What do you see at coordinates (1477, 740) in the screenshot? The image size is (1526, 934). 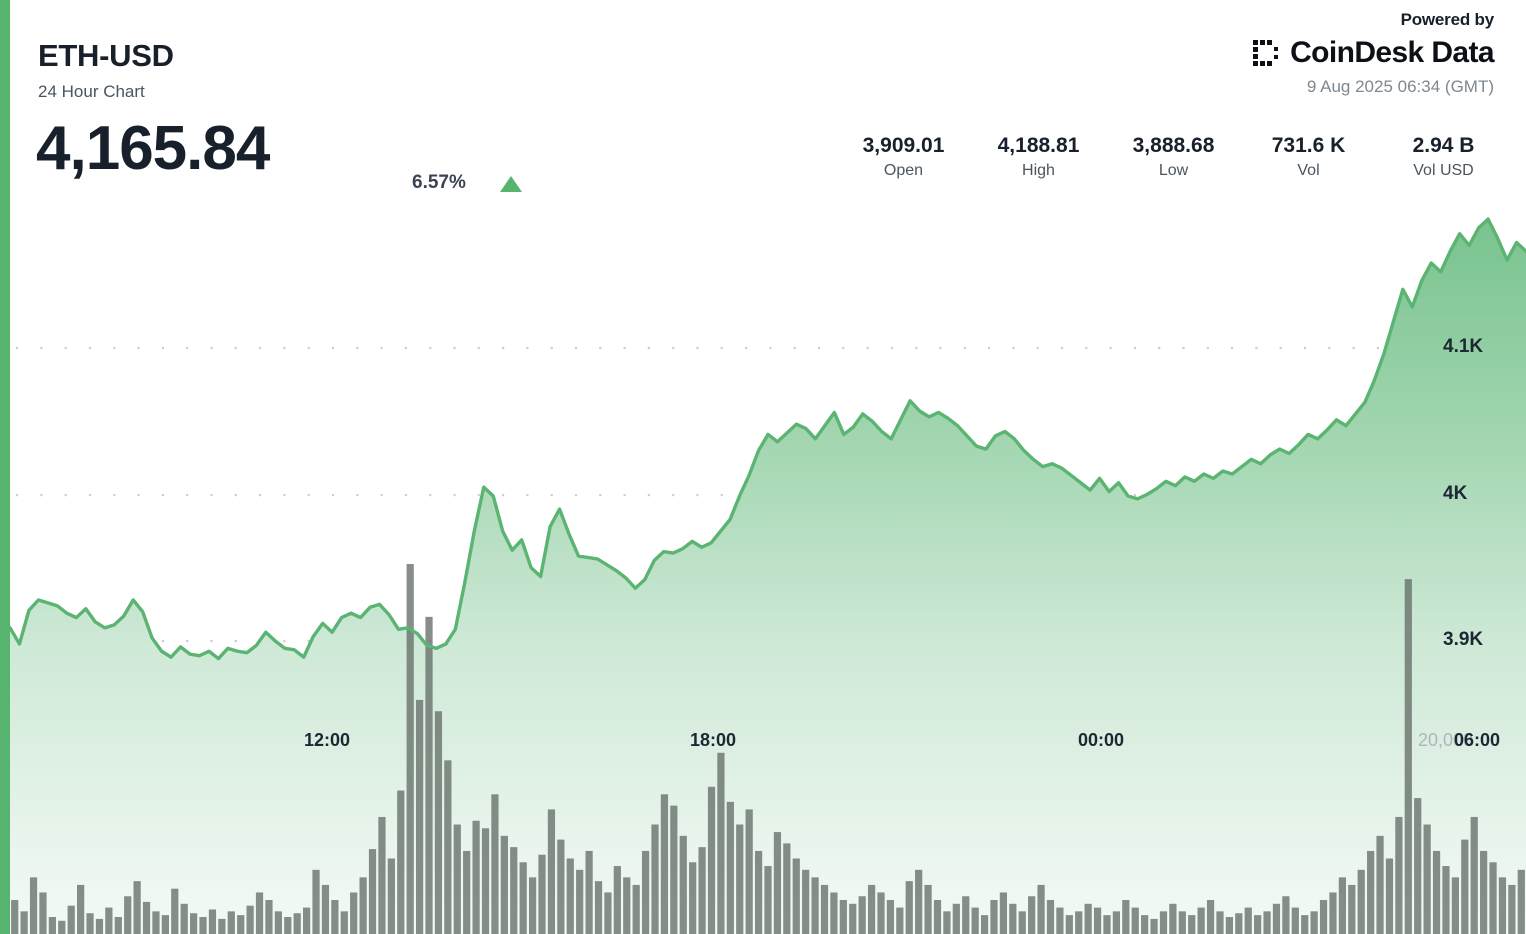 I see `x-axis-label: 06:00` at bounding box center [1477, 740].